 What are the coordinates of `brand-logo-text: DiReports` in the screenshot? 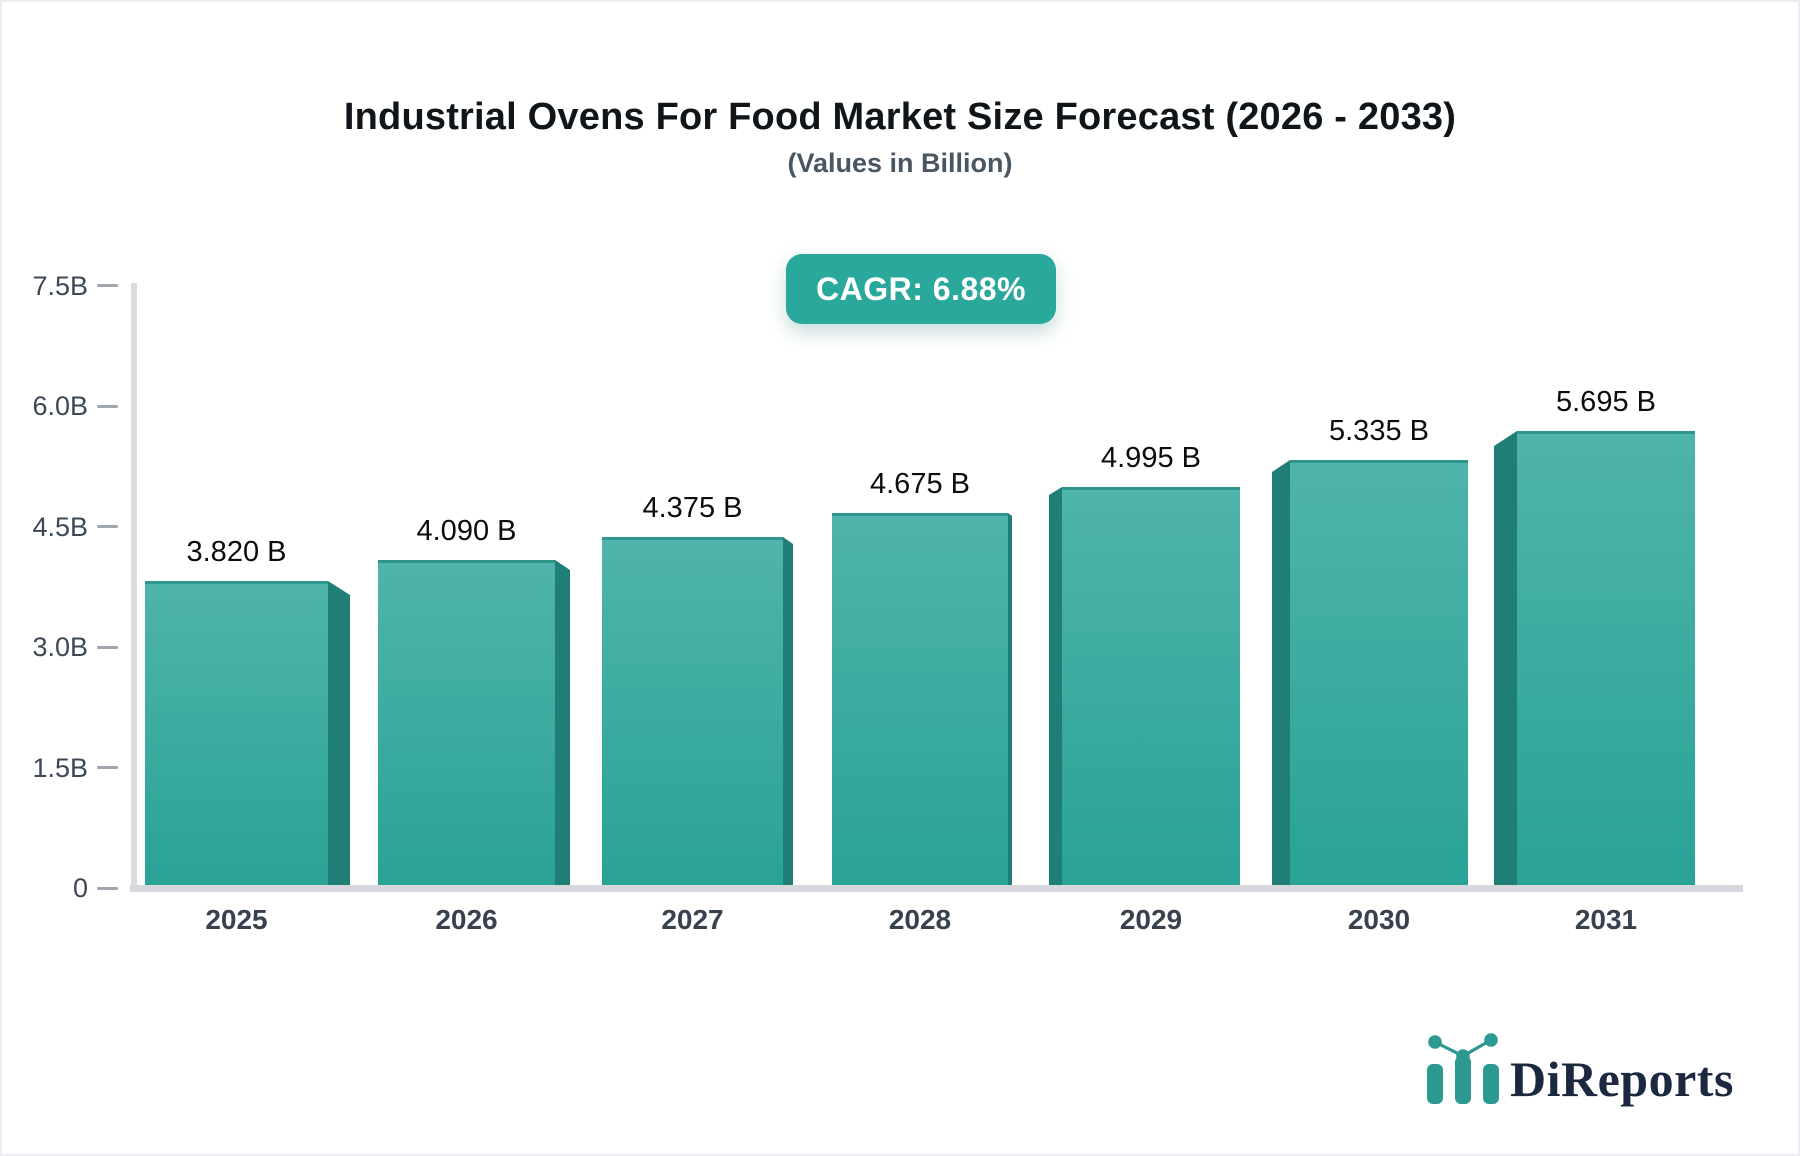 It's located at (1622, 1079).